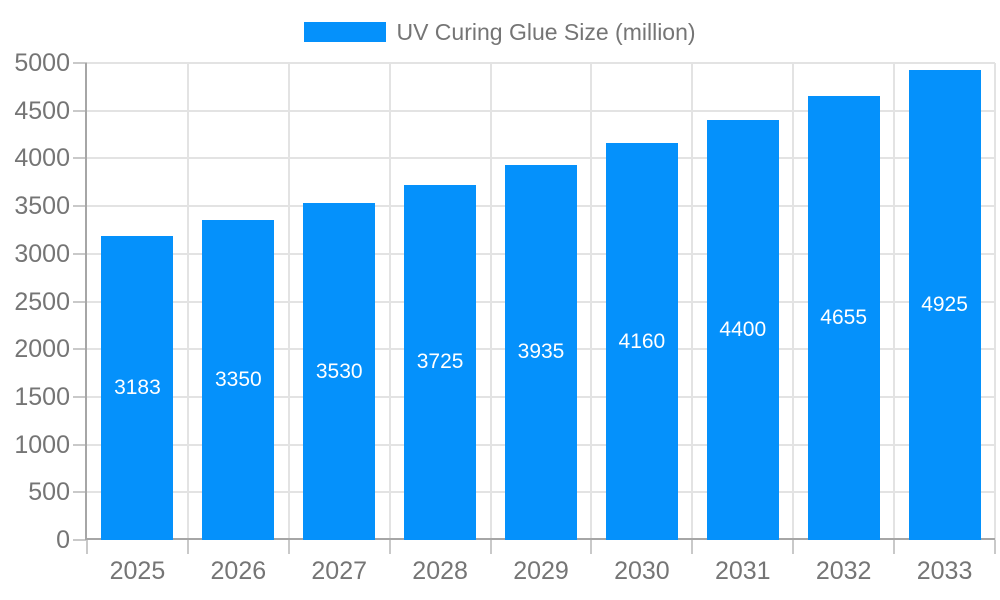 This screenshot has width=1000, height=600. What do you see at coordinates (440, 571) in the screenshot?
I see `x-axis-tick-label: 2028` at bounding box center [440, 571].